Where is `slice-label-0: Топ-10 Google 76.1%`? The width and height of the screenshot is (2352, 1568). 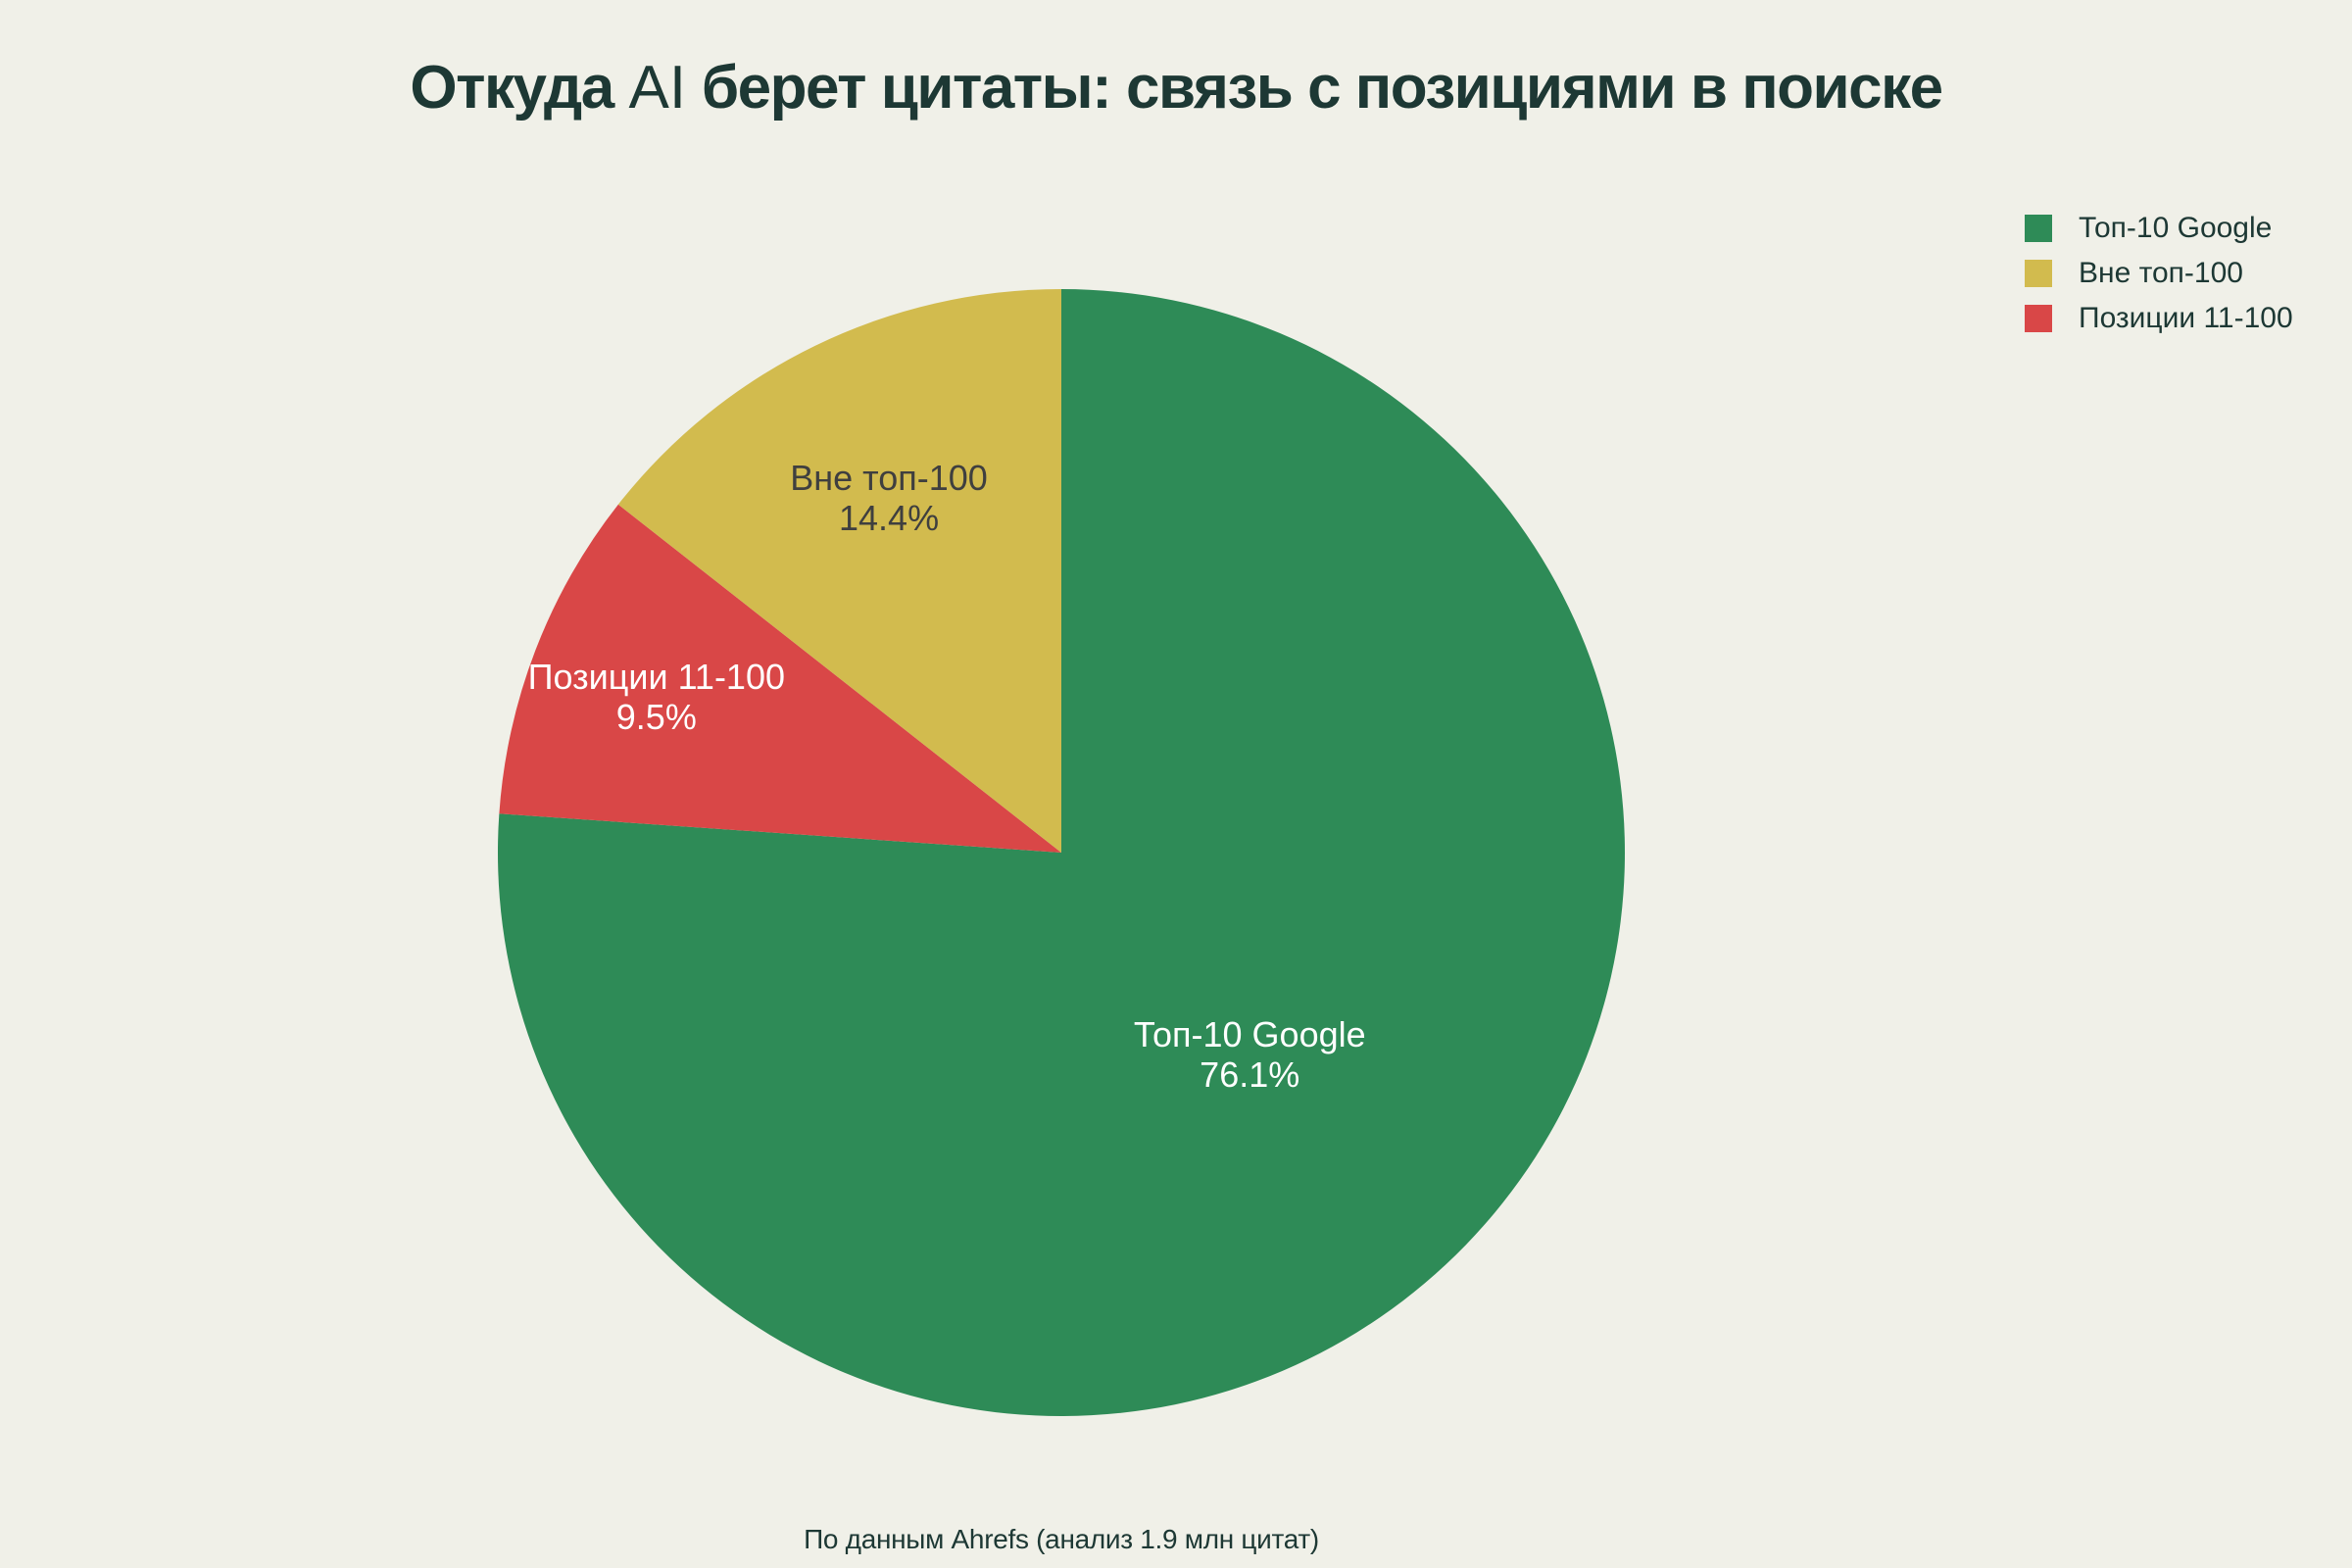
slice-label-0: Топ-10 Google 76.1% is located at coordinates (1250, 1054).